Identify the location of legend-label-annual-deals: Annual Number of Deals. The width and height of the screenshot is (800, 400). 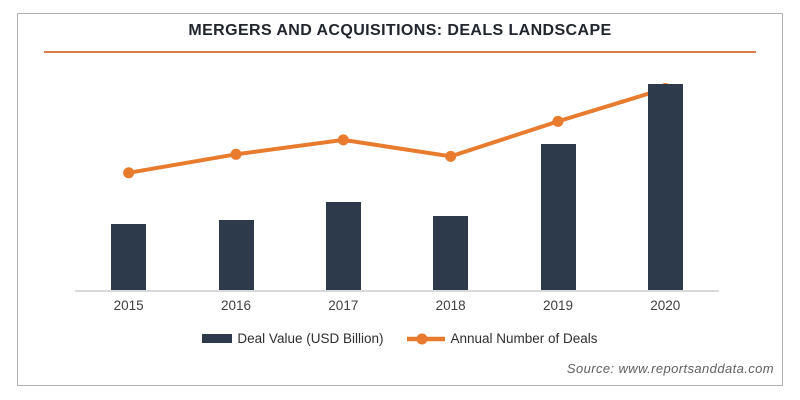
(524, 338).